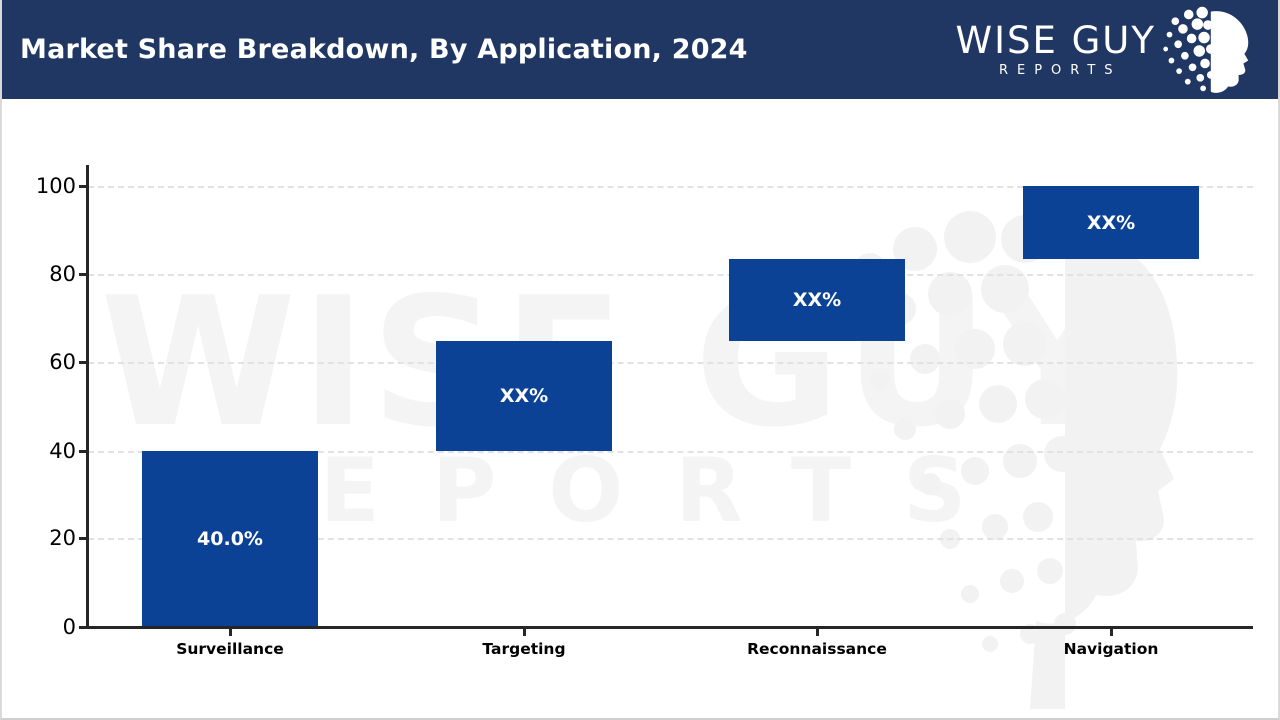  I want to click on x-axis-line, so click(669, 627).